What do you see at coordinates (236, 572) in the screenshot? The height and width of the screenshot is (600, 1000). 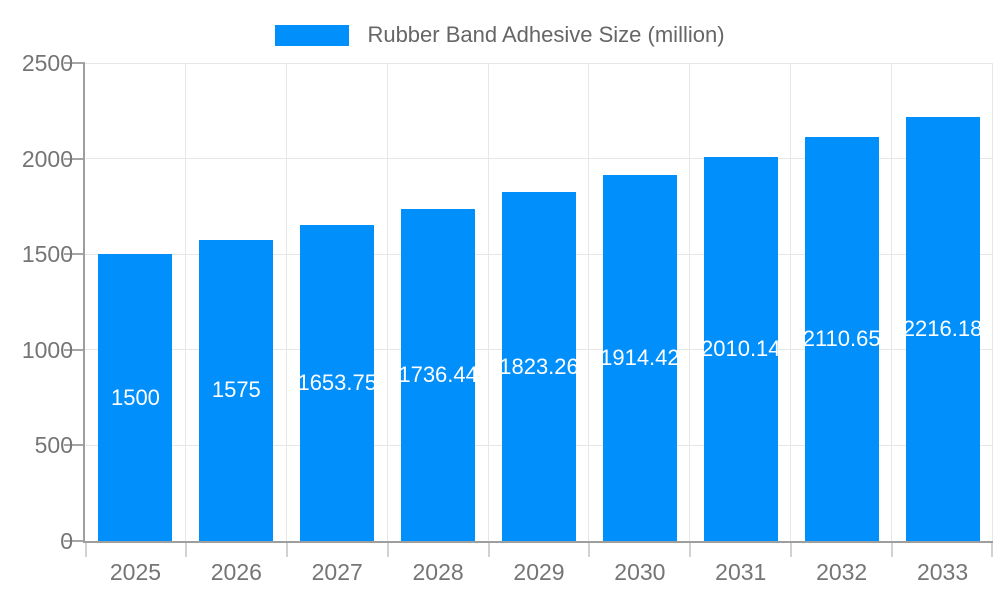 I see `x-tick-label: 2026` at bounding box center [236, 572].